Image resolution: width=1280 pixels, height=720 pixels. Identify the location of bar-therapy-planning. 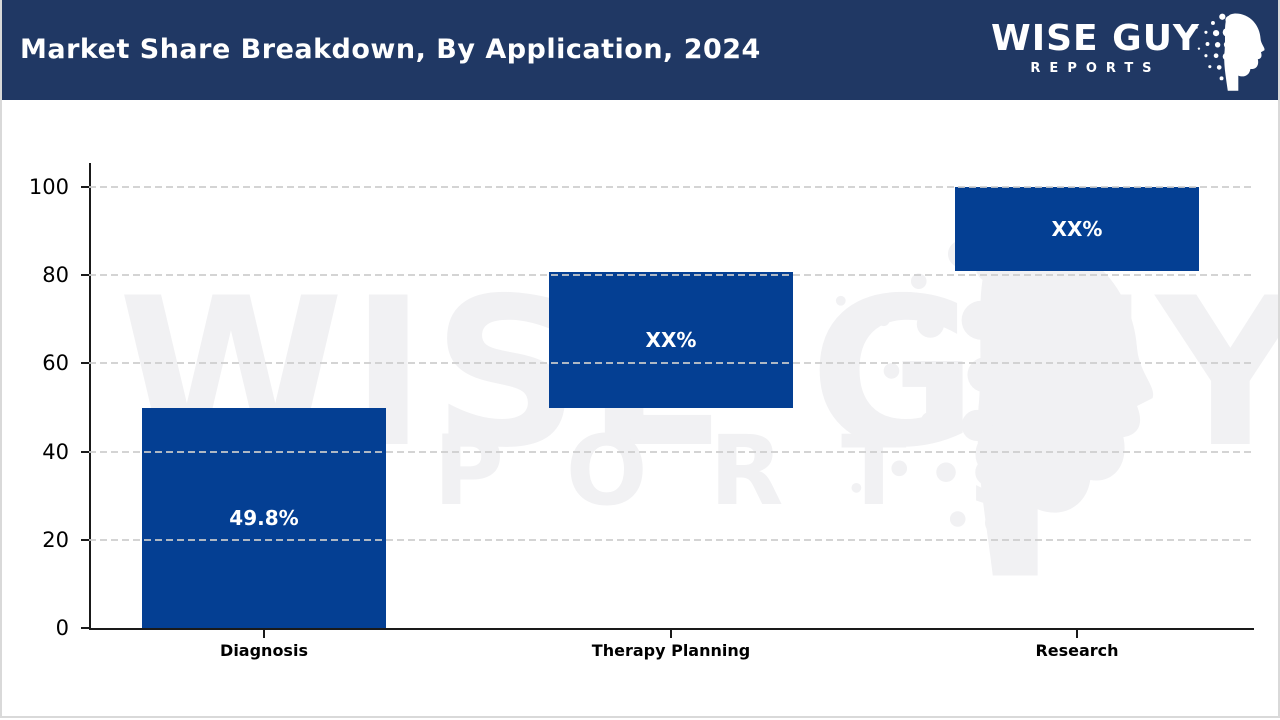
(671, 340).